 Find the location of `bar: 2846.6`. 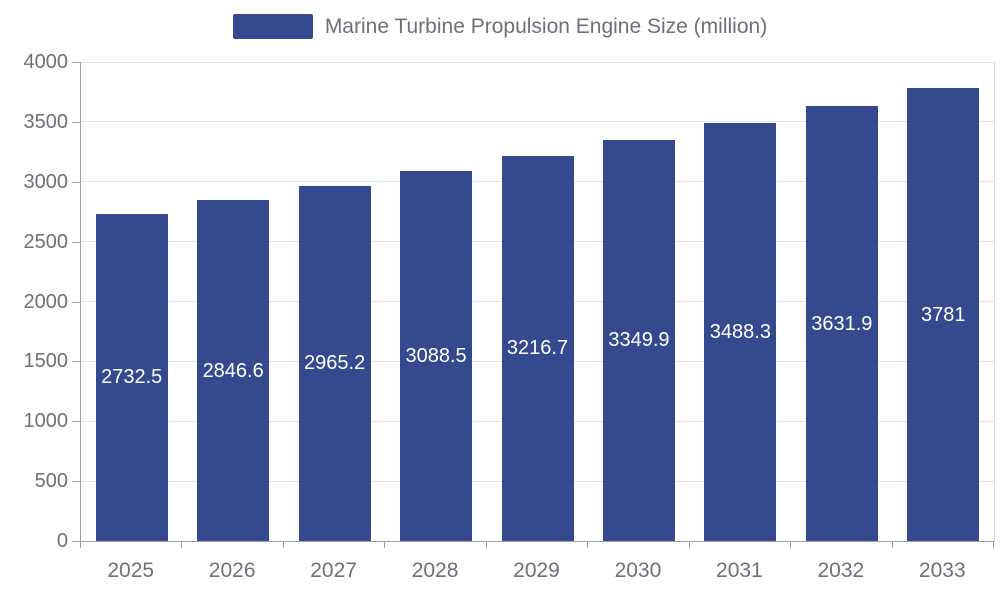

bar: 2846.6 is located at coordinates (233, 370).